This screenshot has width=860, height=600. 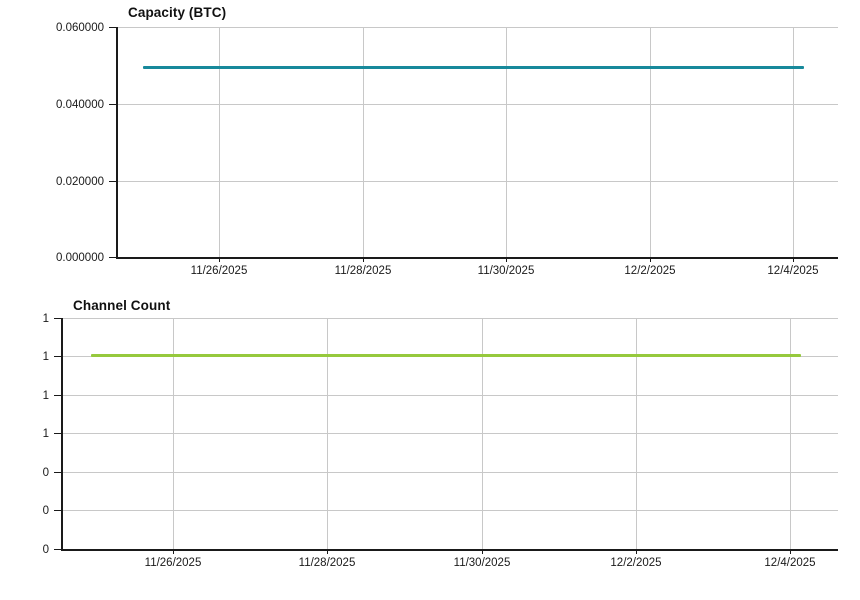 What do you see at coordinates (80, 182) in the screenshot?
I see `capacity-ytick-label-2: 0.020000` at bounding box center [80, 182].